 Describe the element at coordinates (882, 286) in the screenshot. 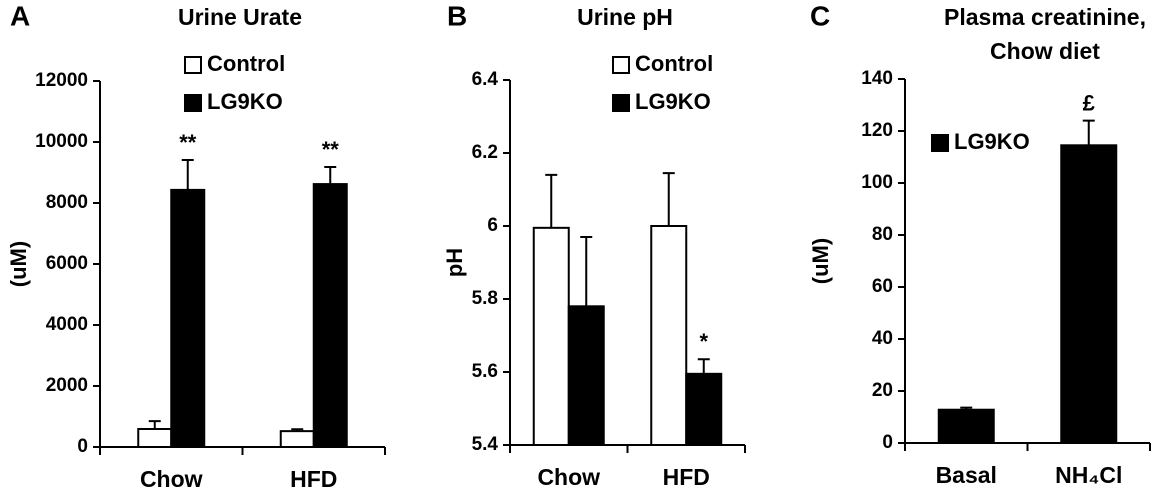

I see `y-tick-label: 60` at that location.